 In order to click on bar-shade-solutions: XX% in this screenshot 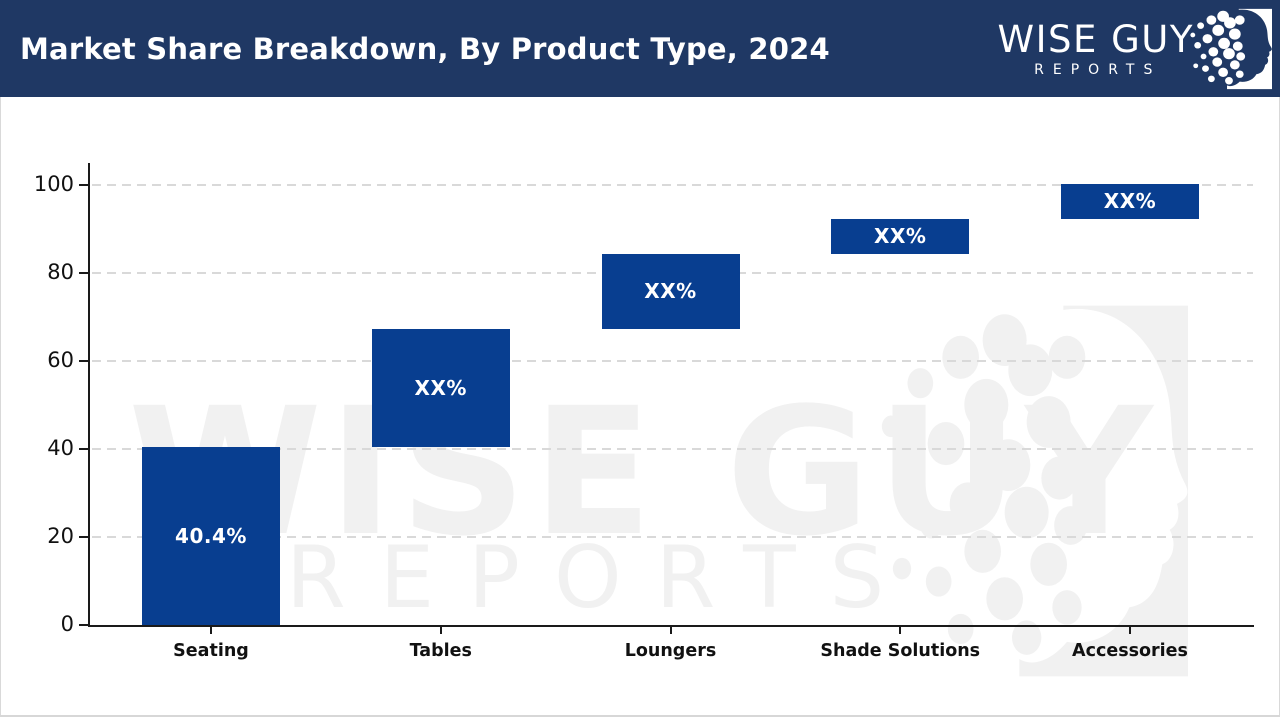, I will do `click(900, 236)`.